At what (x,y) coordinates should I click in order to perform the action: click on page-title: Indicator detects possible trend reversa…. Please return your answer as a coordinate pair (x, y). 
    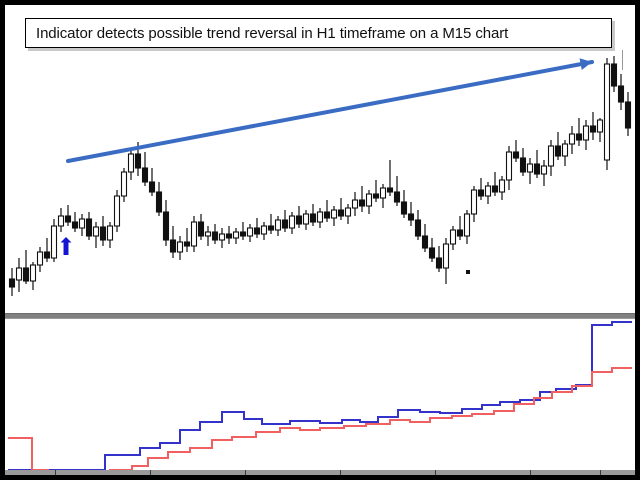
    Looking at the image, I should click on (272, 33).